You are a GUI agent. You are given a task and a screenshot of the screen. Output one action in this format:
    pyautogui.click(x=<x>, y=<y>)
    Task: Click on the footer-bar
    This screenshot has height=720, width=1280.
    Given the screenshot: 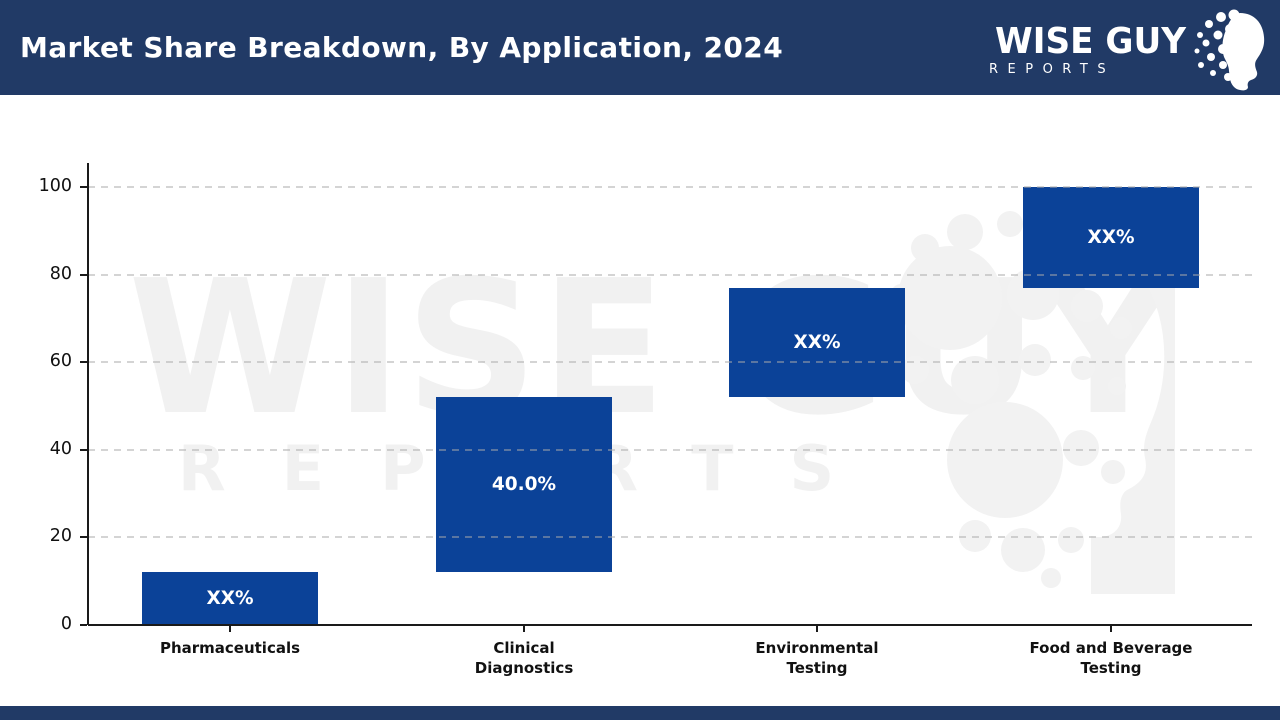 What is the action you would take?
    pyautogui.click(x=640, y=713)
    